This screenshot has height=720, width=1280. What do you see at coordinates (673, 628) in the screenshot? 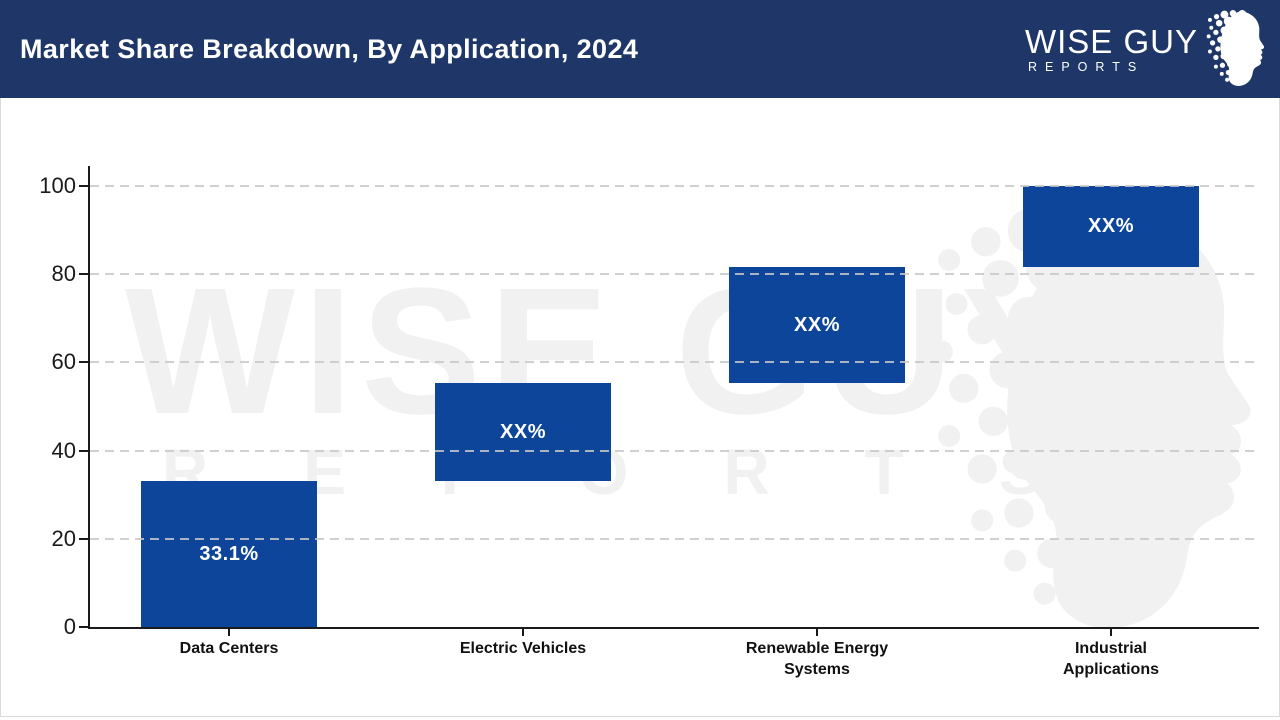
I see `x-axis` at bounding box center [673, 628].